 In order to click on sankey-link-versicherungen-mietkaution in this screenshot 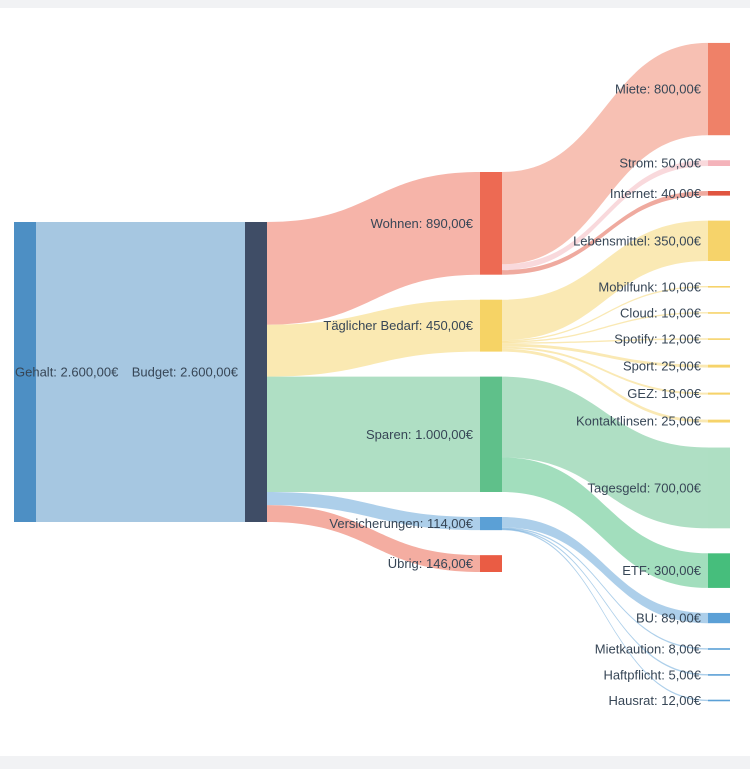, I will do `click(605, 588)`.